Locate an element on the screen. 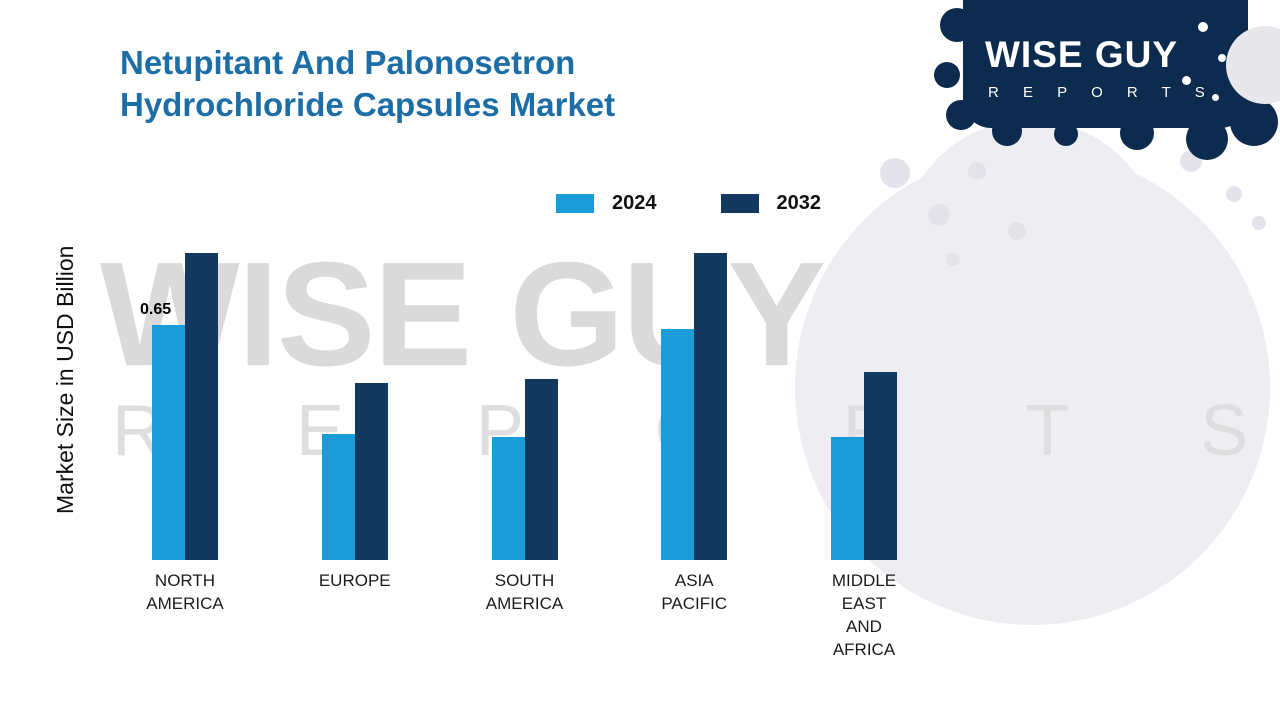 The image size is (1280, 720). category-label: MIDDLE EAST AND AFRICA is located at coordinates (864, 615).